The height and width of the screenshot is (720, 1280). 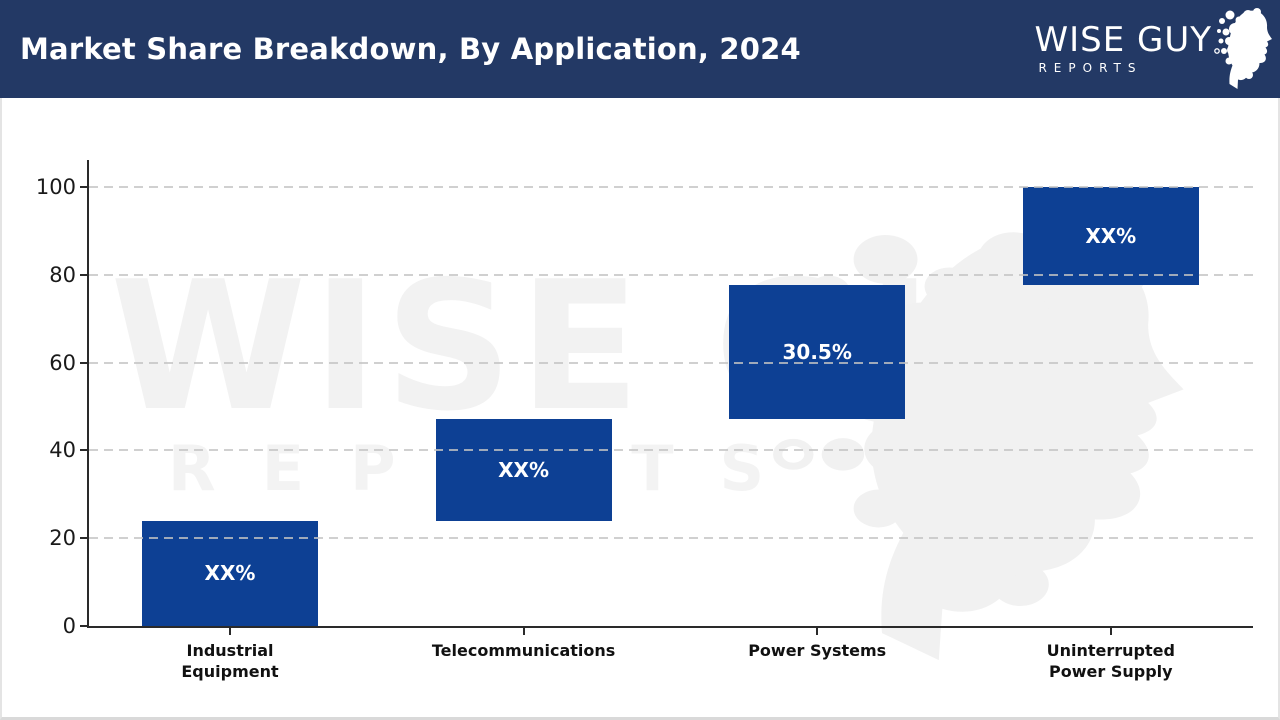 What do you see at coordinates (230, 650) in the screenshot?
I see `category-label-line: Industrial` at bounding box center [230, 650].